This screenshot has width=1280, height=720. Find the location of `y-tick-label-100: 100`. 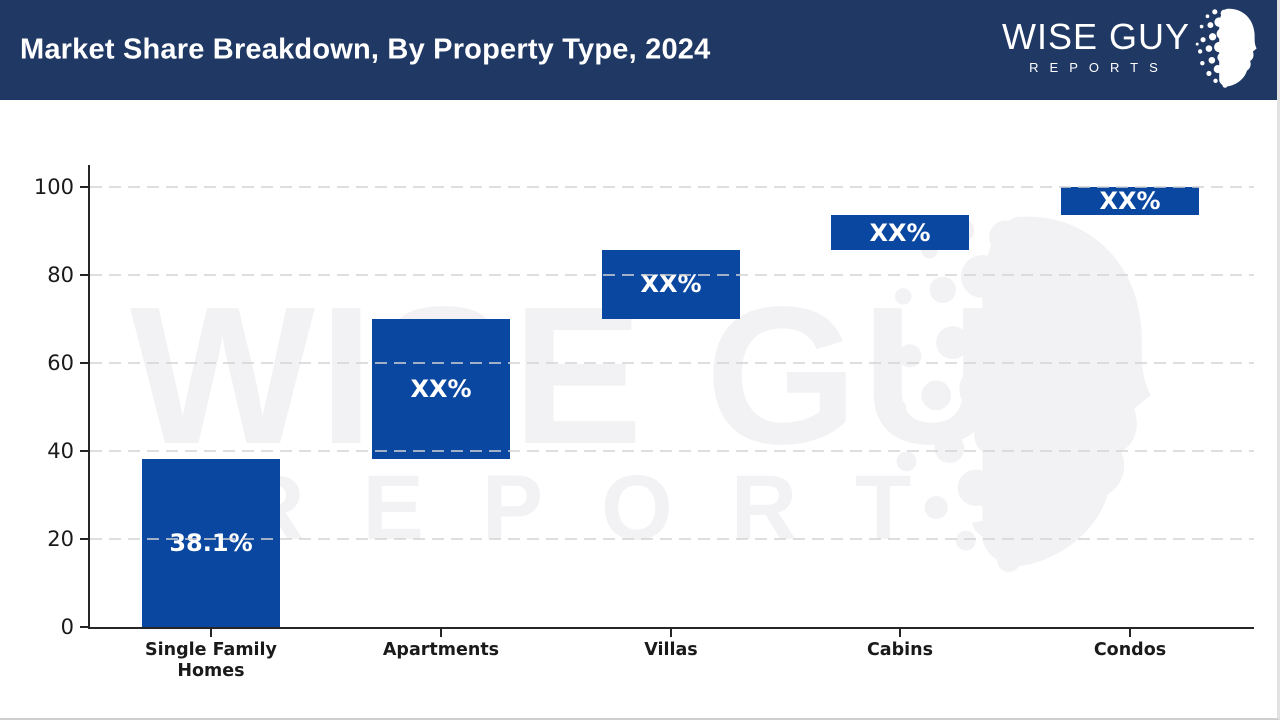

y-tick-label-100: 100 is located at coordinates (53, 187).